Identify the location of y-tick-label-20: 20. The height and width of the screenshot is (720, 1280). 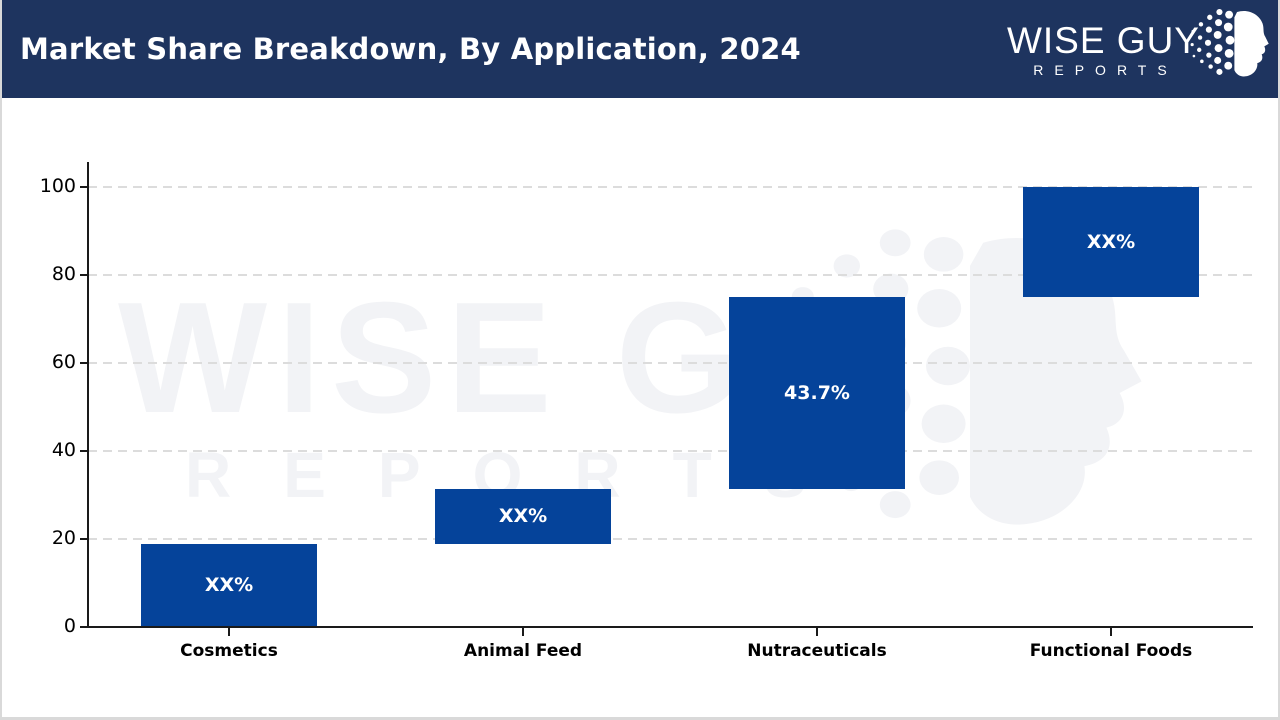
(63, 537).